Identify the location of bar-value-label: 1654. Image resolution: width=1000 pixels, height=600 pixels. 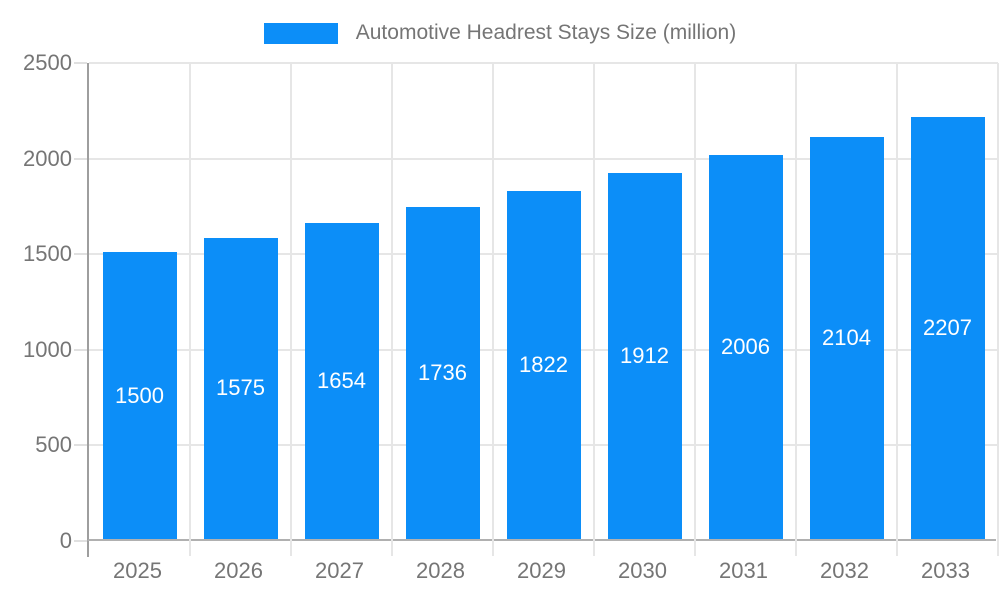
(341, 380).